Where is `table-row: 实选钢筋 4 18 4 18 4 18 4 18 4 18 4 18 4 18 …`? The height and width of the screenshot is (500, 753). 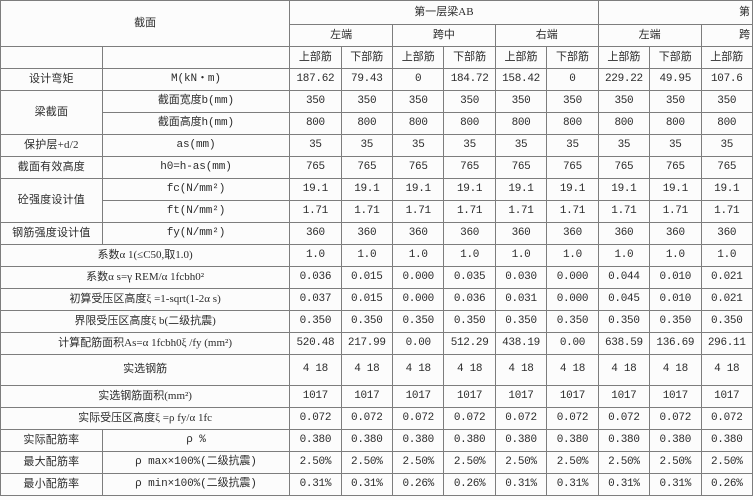 table-row: 实选钢筋 4 18 4 18 4 18 4 18 4 18 4 18 4 18 … is located at coordinates (376, 370).